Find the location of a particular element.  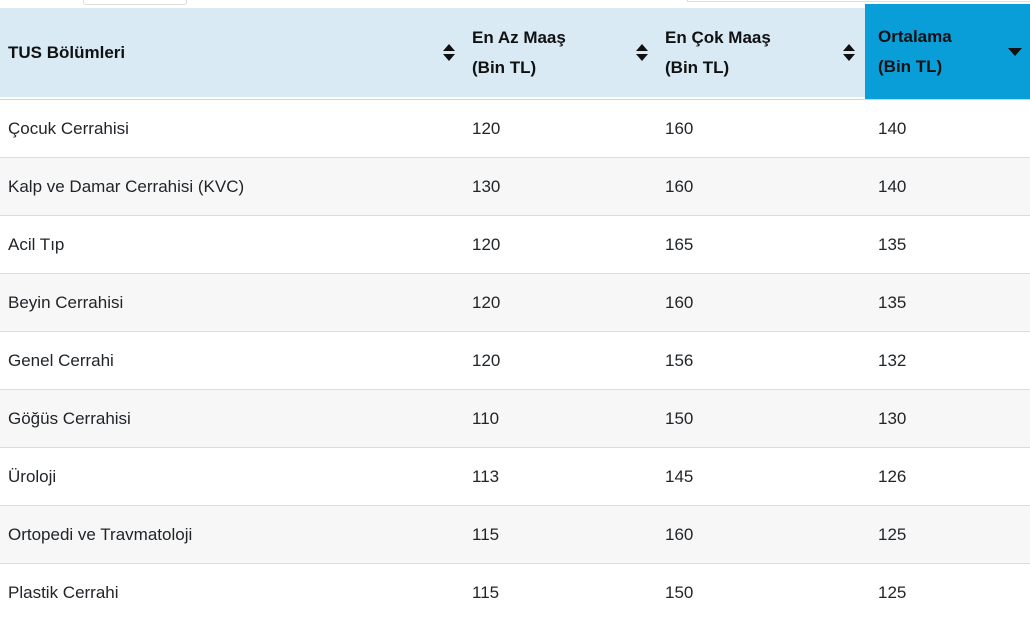

table-row: Beyin Cerrahisi 120 160 135 is located at coordinates (515, 302).